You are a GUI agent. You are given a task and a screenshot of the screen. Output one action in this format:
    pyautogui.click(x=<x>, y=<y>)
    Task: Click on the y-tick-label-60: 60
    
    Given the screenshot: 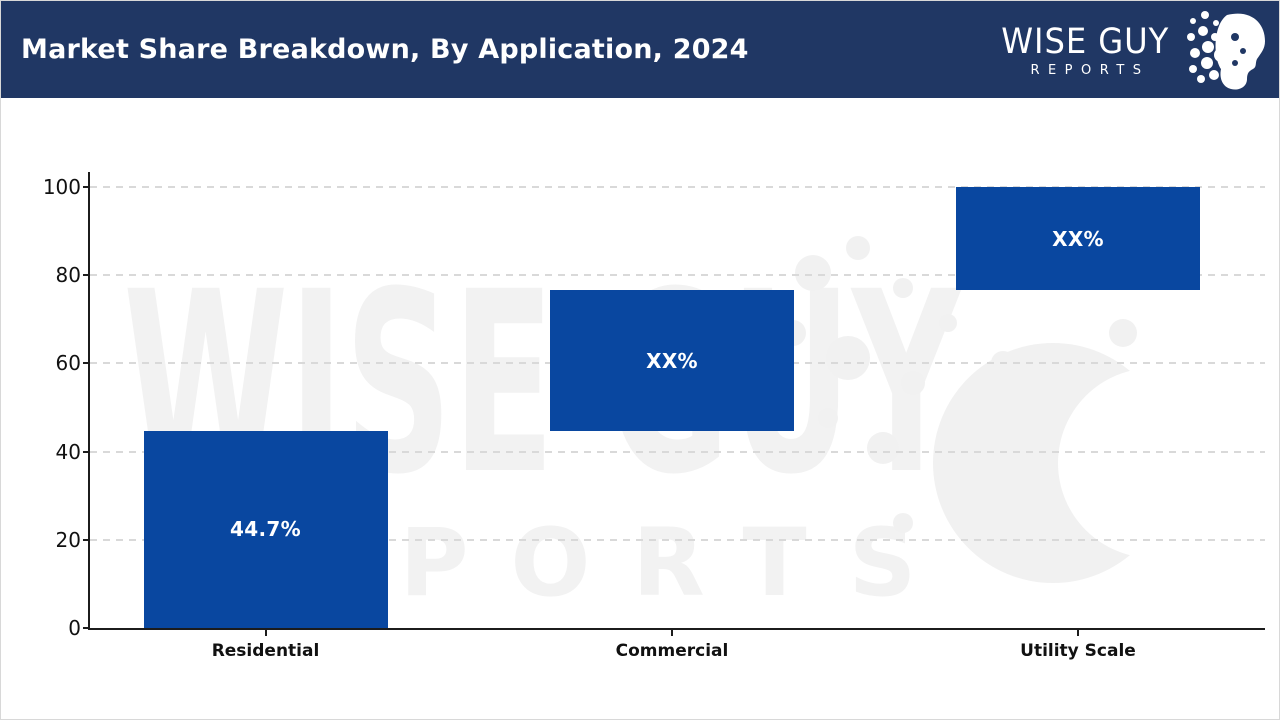 What is the action you would take?
    pyautogui.click(x=68, y=363)
    